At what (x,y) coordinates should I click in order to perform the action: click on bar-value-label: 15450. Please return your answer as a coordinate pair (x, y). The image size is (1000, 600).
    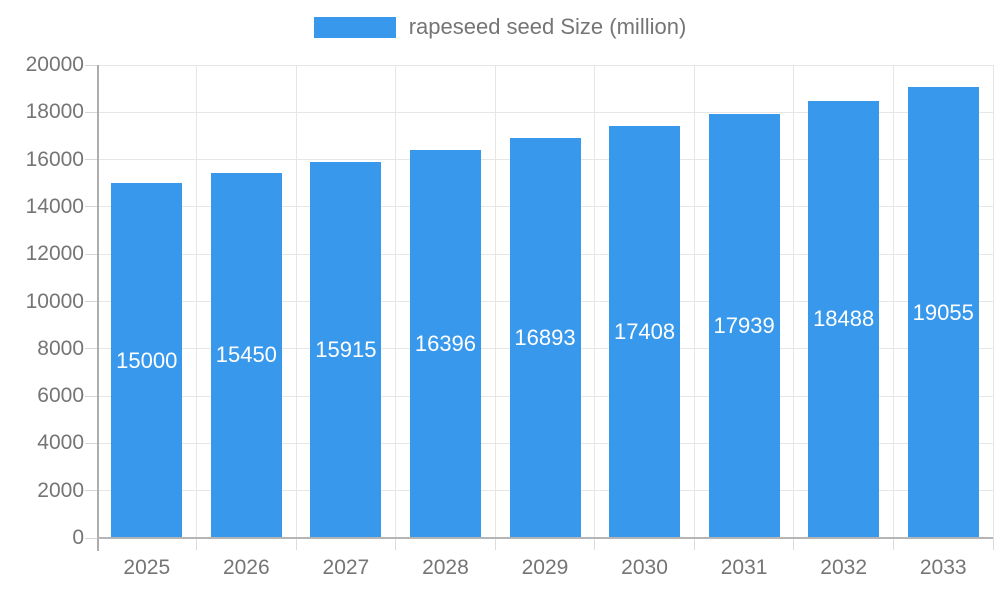
    Looking at the image, I should click on (246, 355).